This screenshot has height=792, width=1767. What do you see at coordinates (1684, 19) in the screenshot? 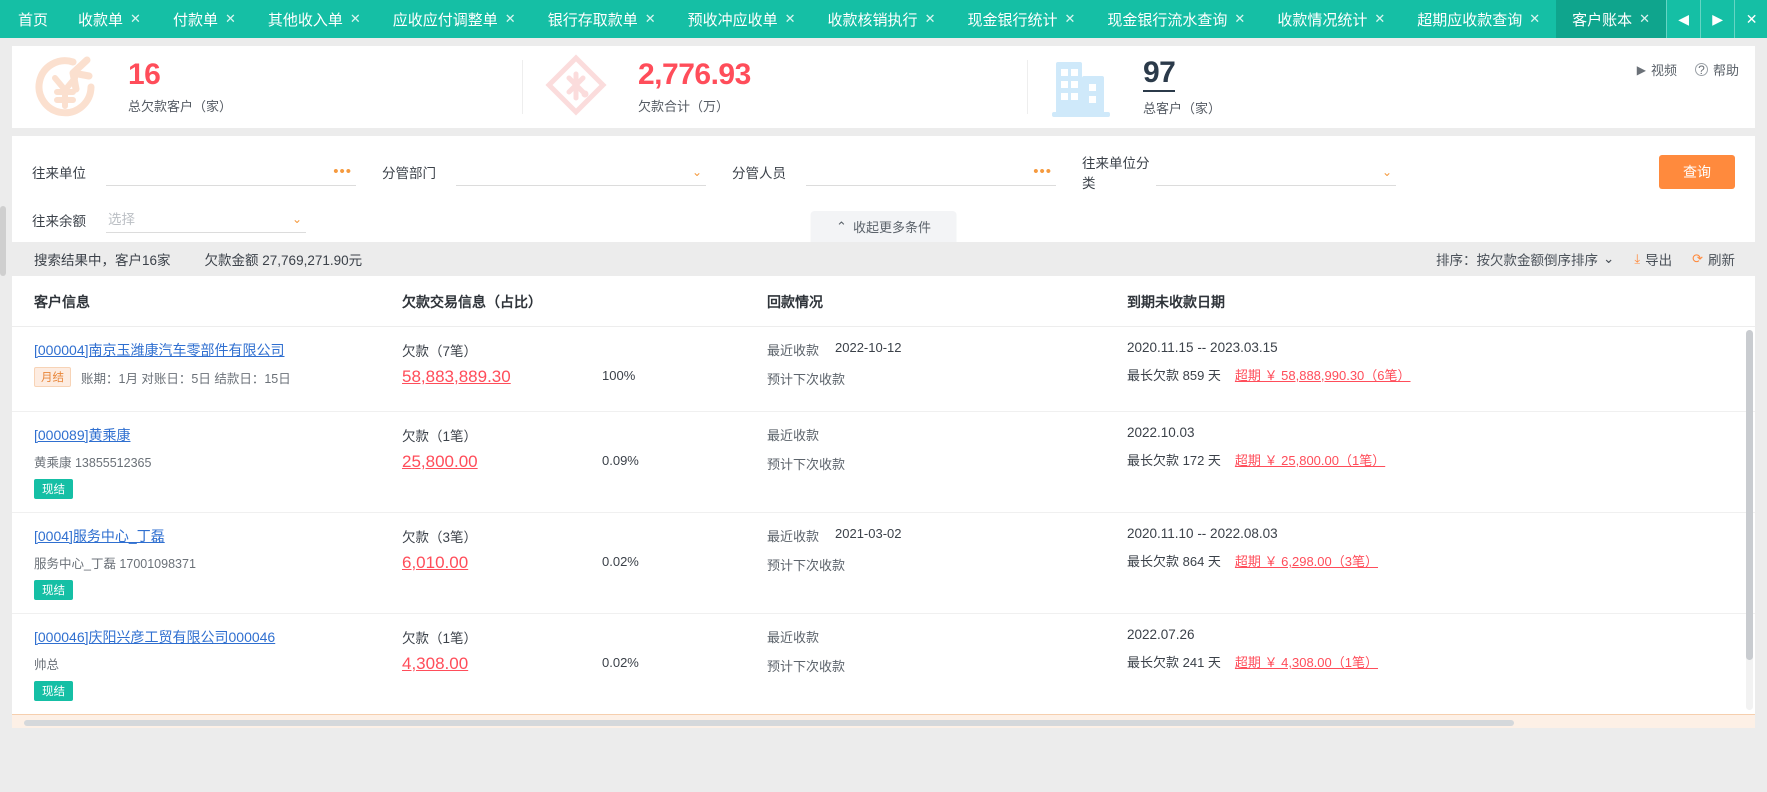
I see `tab-scroll-prev-button: ◀` at bounding box center [1684, 19].